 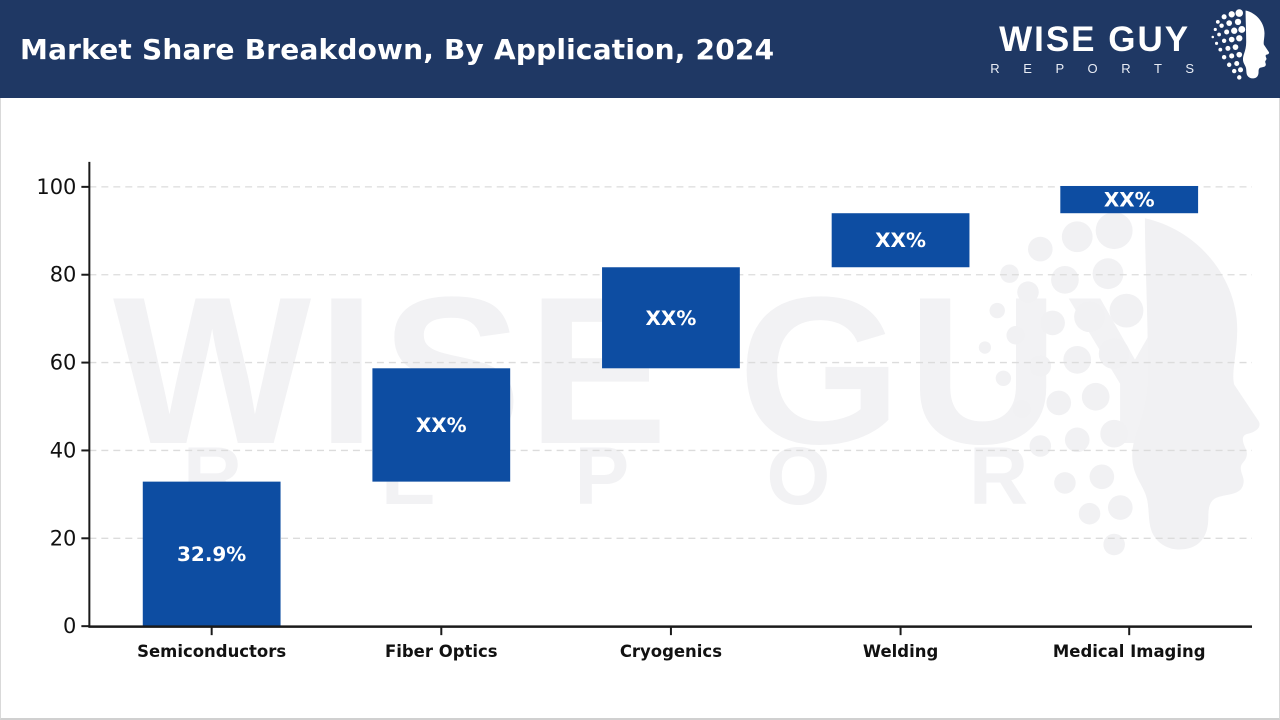 I want to click on bar-welding, so click(x=900, y=240).